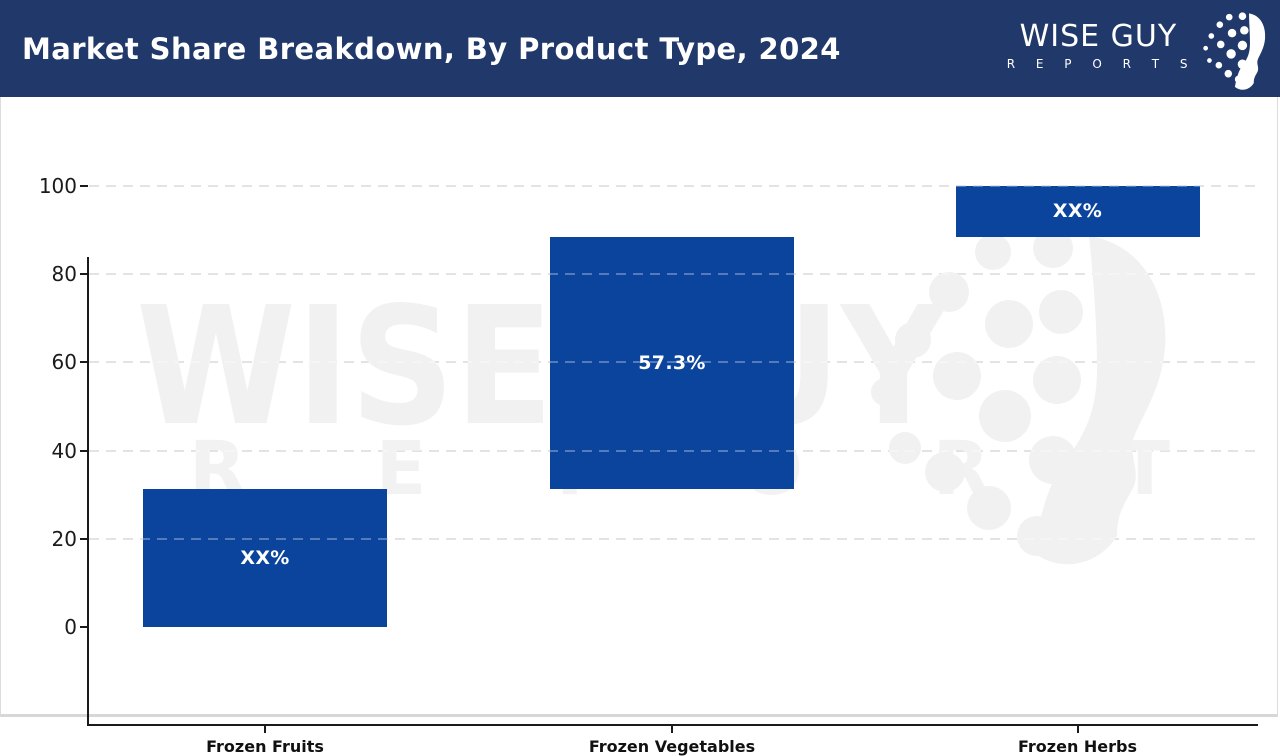  What do you see at coordinates (64, 274) in the screenshot?
I see `y-tick-label: 80` at bounding box center [64, 274].